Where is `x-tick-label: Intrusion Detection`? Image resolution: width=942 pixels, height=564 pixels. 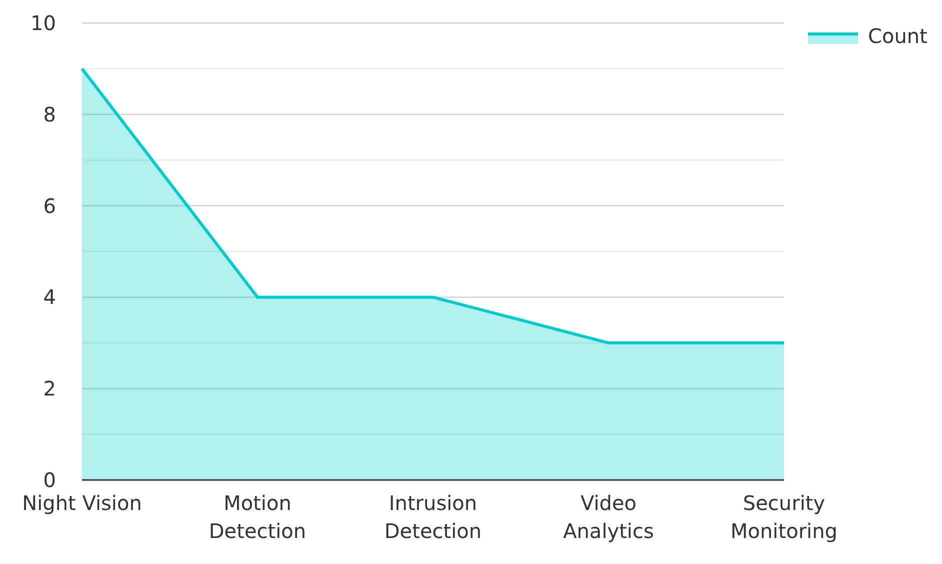
x-tick-label: Intrusion Detection is located at coordinates (433, 517).